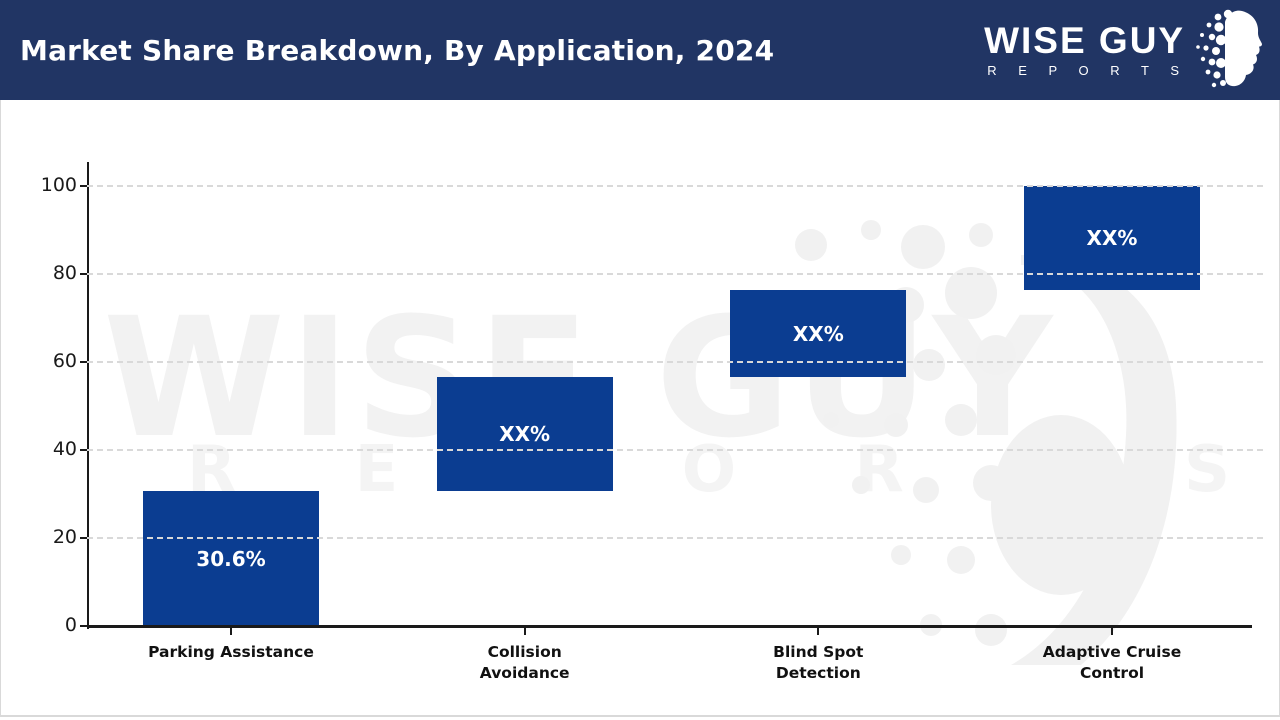 Image resolution: width=1280 pixels, height=720 pixels. I want to click on bar-blind-spot-detection: XX%, so click(818, 333).